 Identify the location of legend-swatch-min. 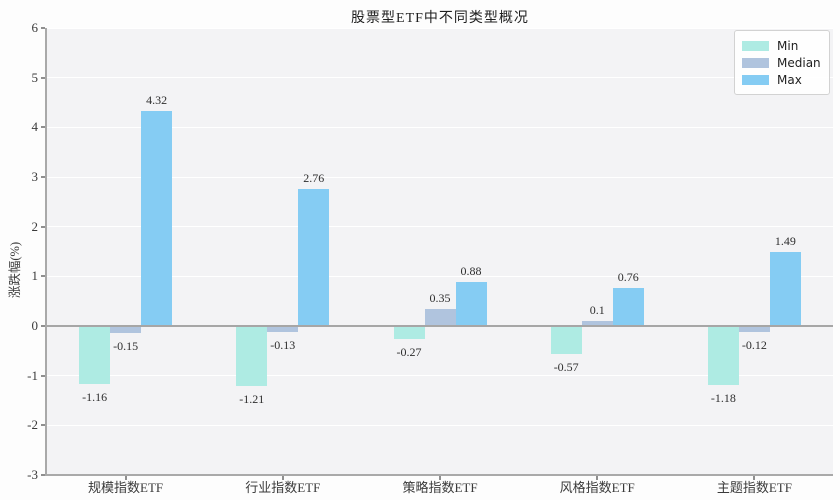
(755, 45).